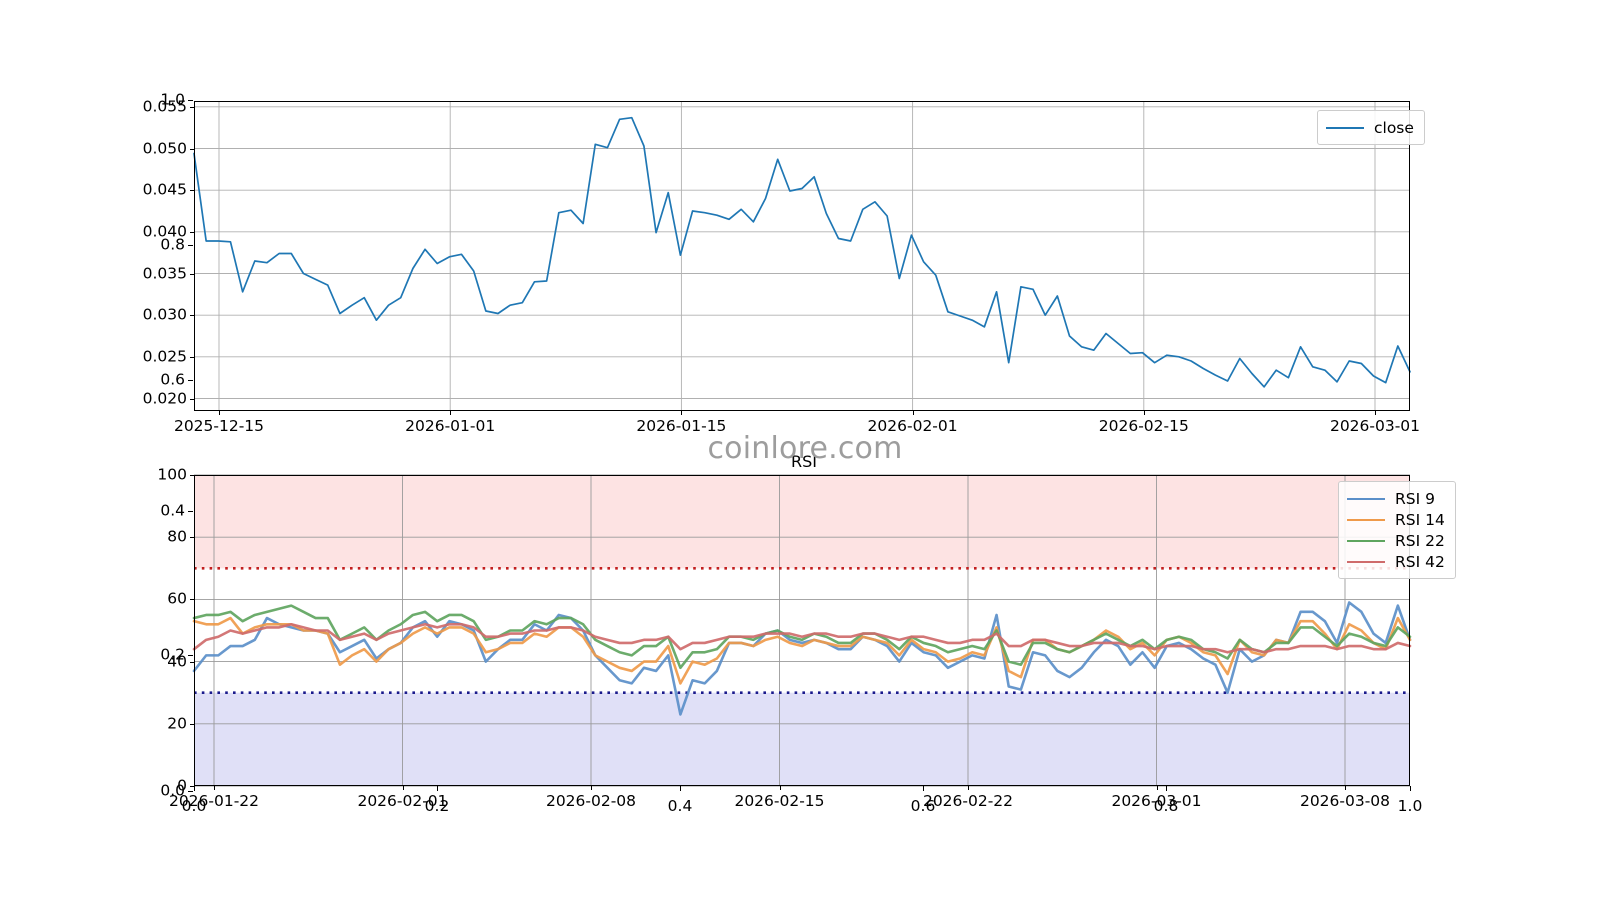  What do you see at coordinates (164, 314) in the screenshot?
I see `price-y-tick-label: 0.030` at bounding box center [164, 314].